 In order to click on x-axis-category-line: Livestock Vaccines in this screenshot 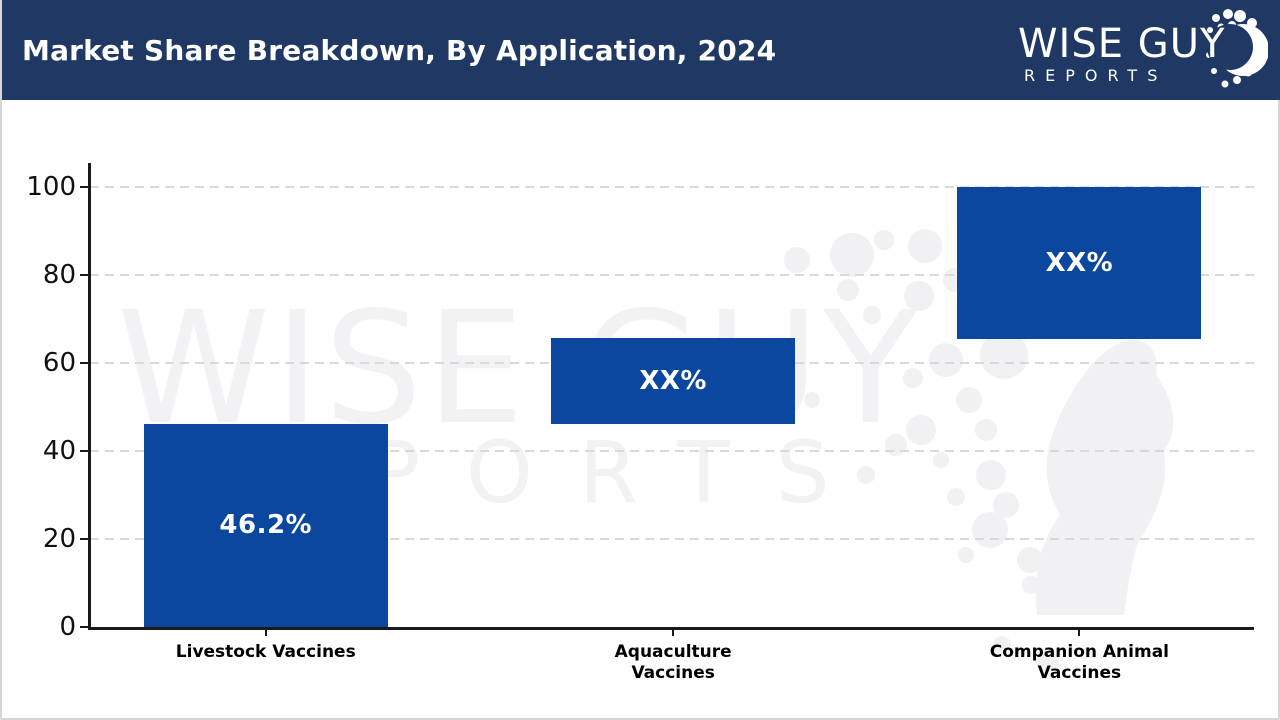, I will do `click(265, 652)`.